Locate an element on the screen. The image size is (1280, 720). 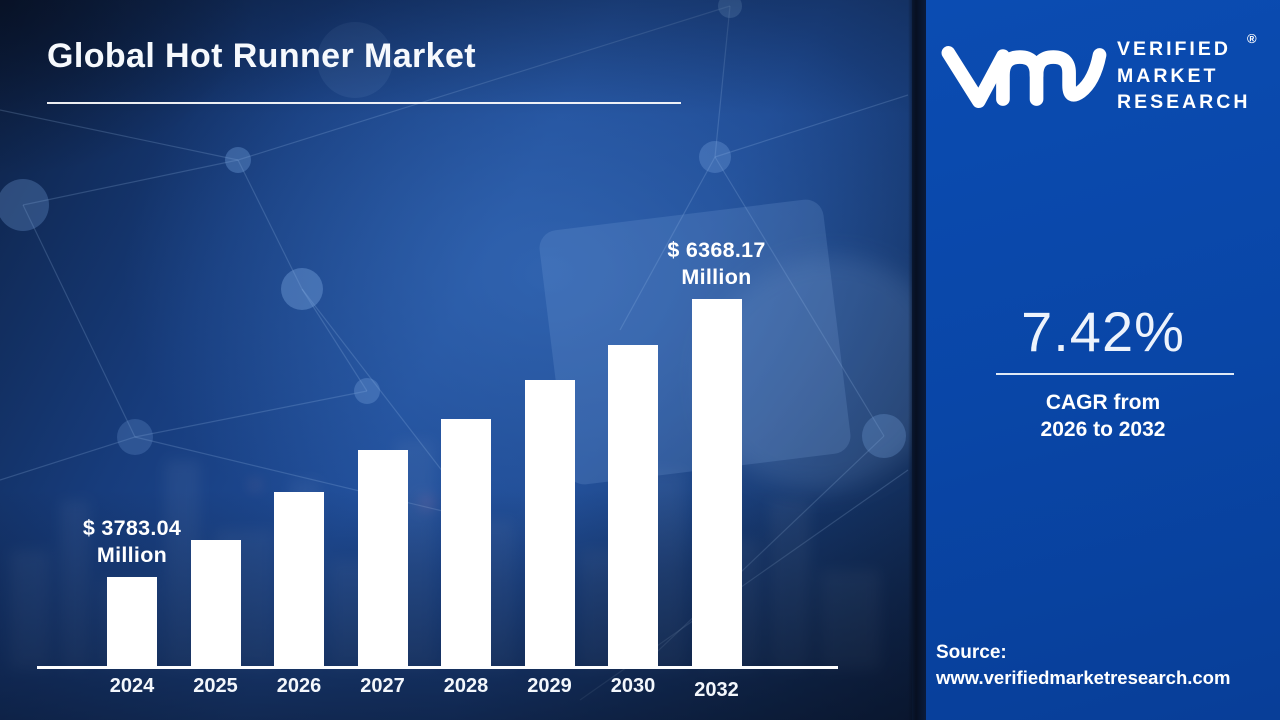
bar-2026 is located at coordinates (299, 580).